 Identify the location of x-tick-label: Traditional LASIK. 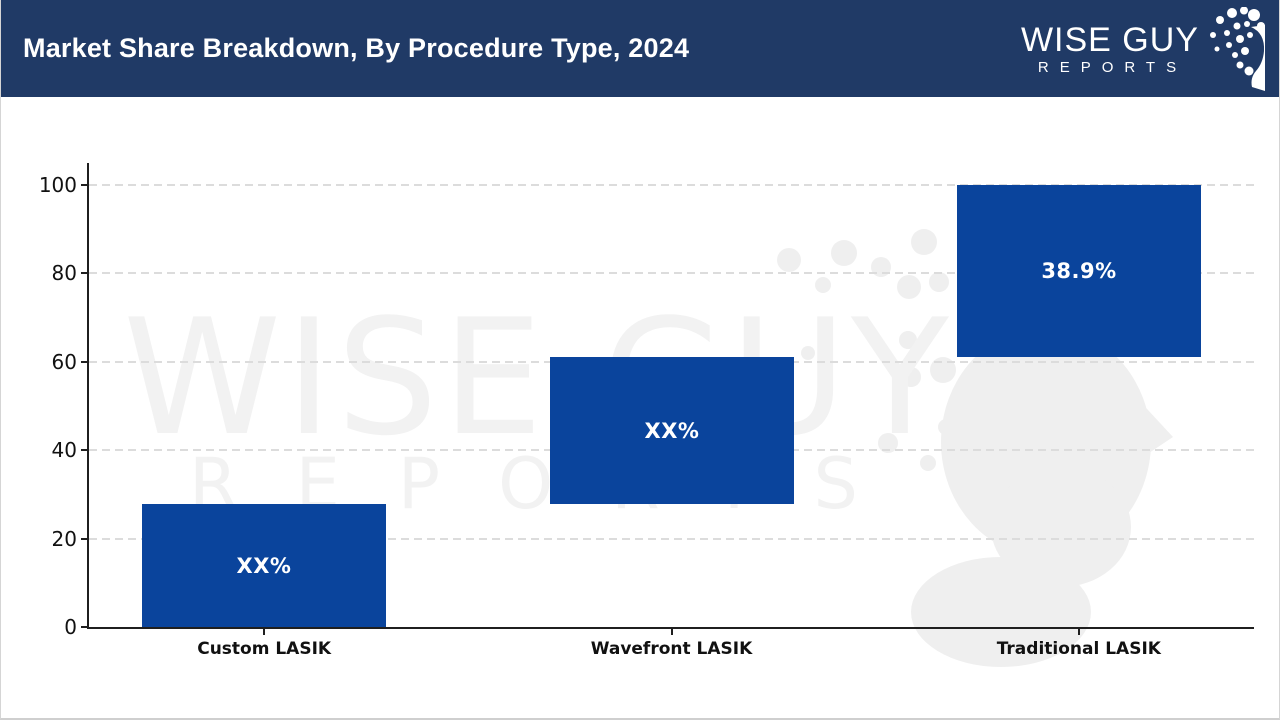
(1078, 649).